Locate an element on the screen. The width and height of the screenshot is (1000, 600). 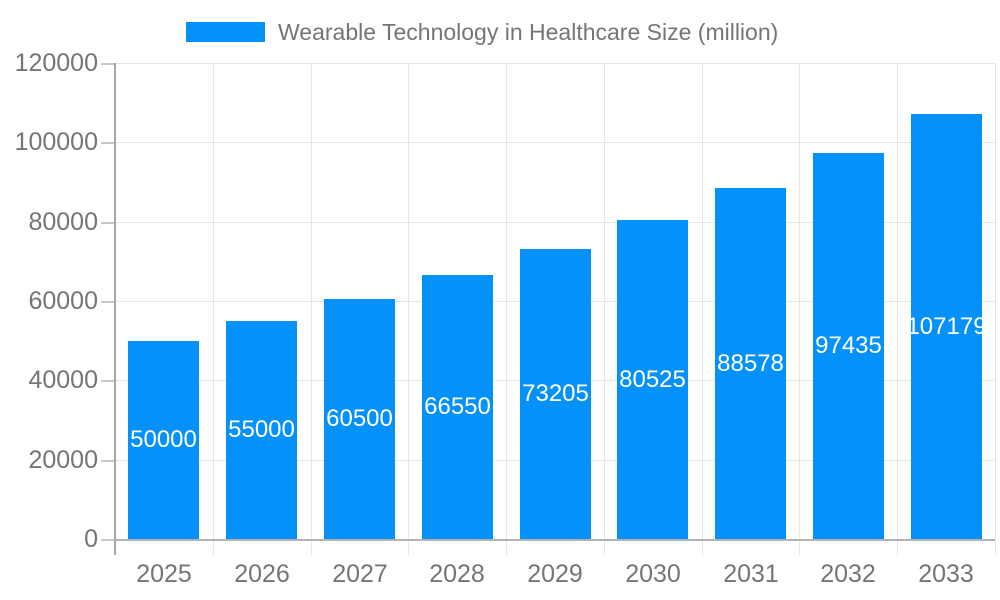
bar: 88578 is located at coordinates (750, 363).